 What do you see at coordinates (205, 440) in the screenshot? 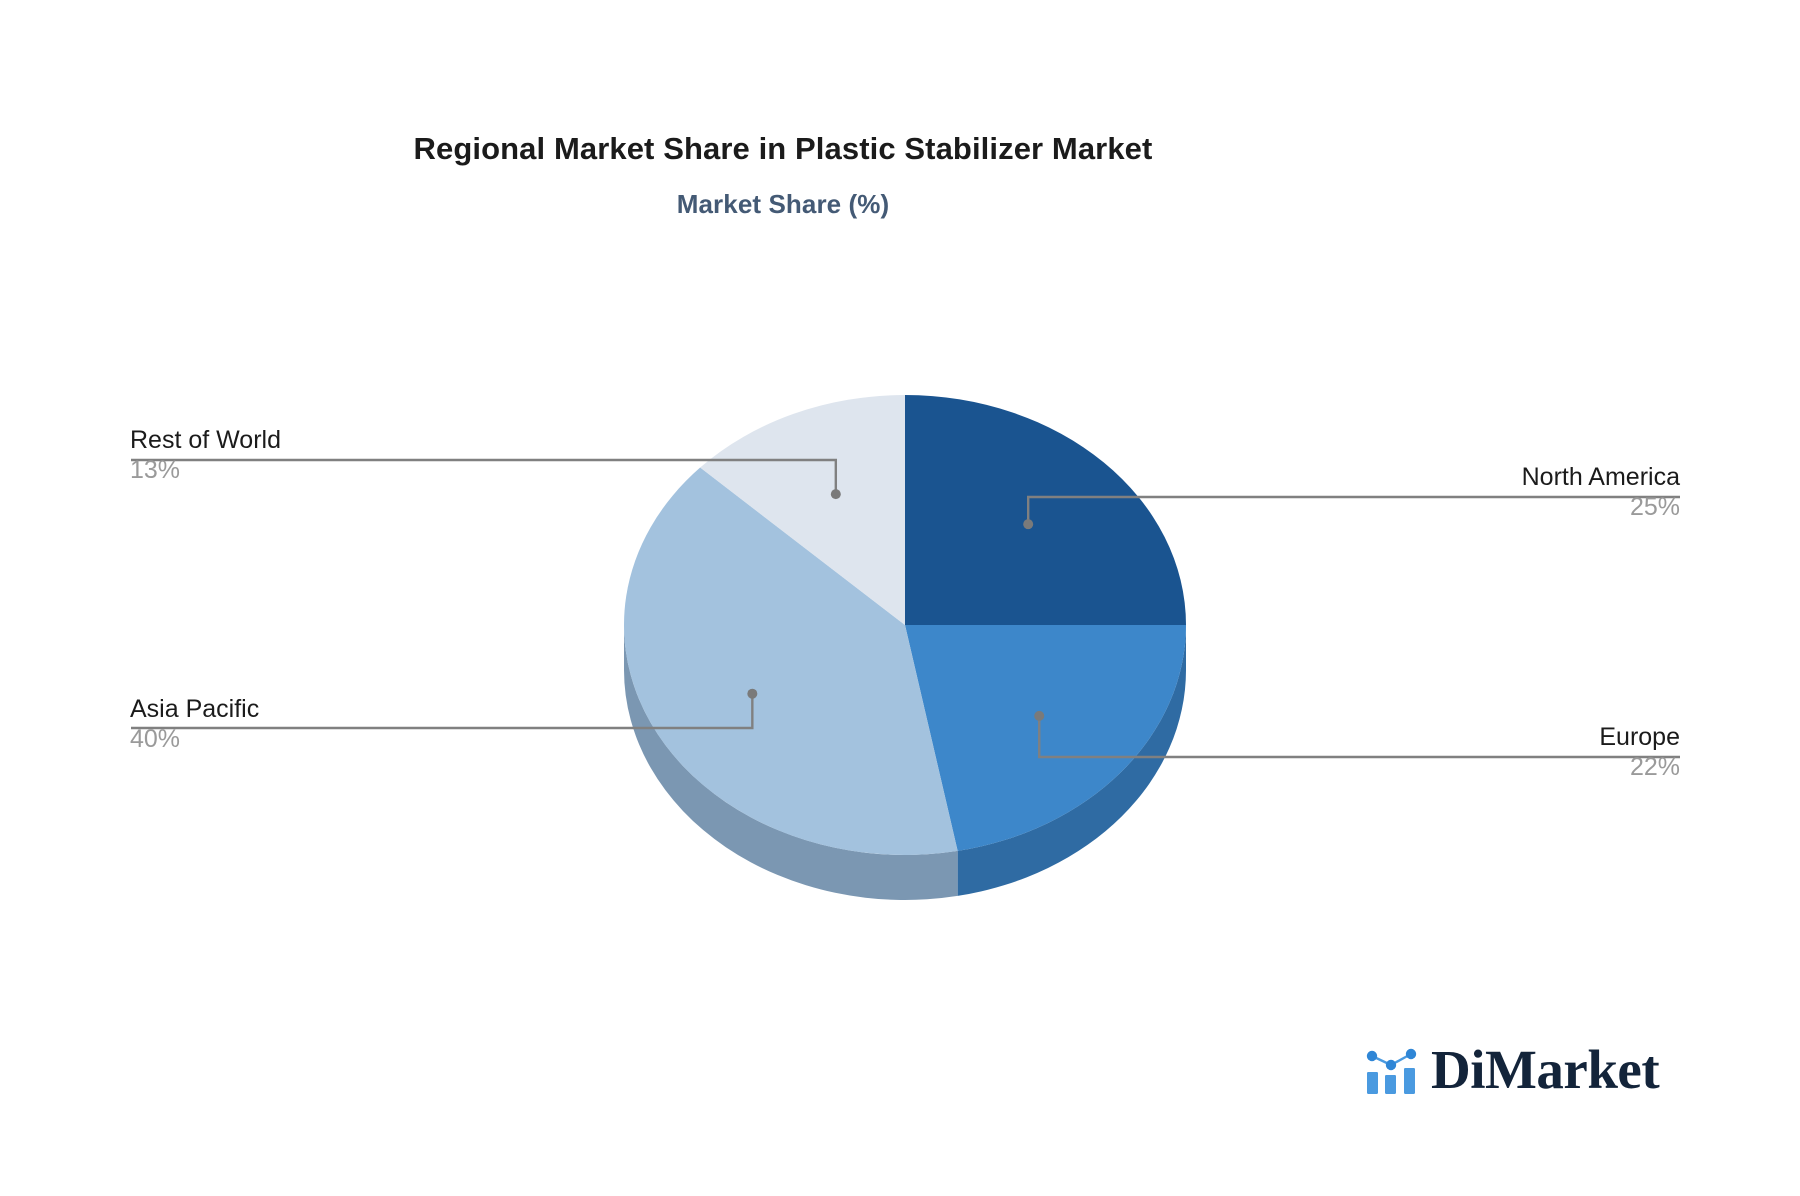
I see `callout-label-rest-of-world: Rest of World` at bounding box center [205, 440].